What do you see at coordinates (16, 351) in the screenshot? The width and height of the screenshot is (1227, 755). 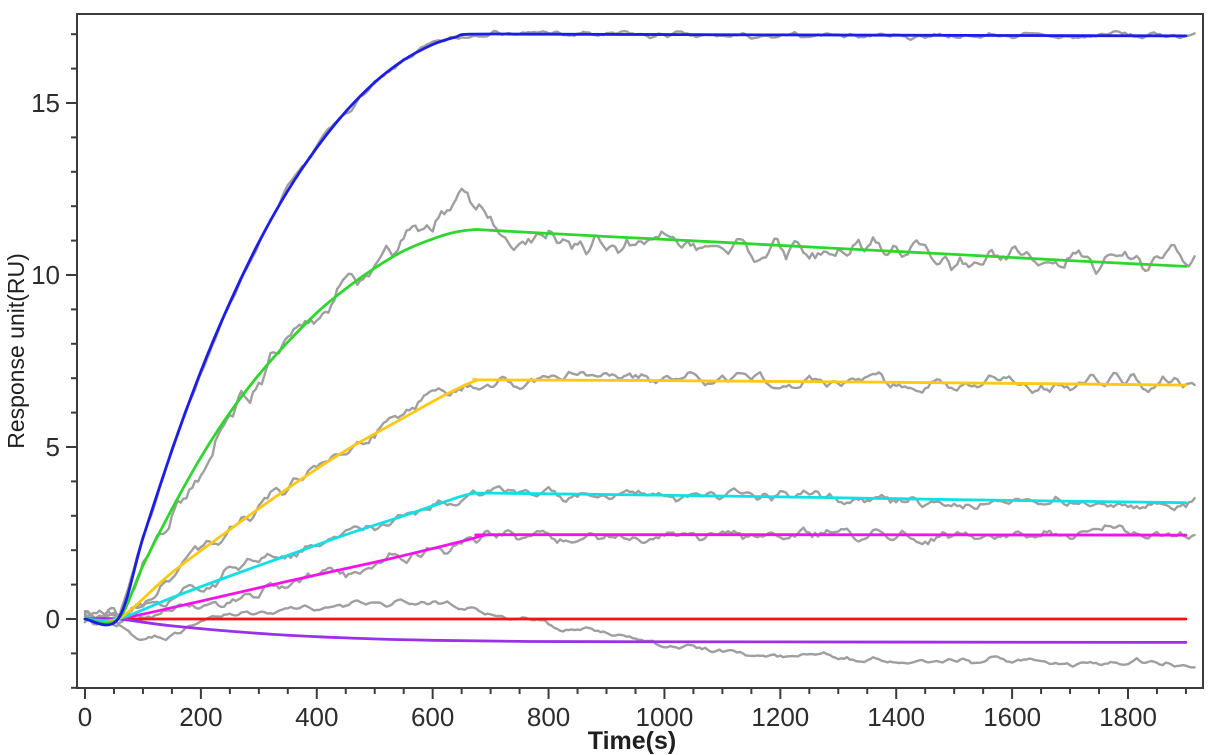 I see `y-axis-label: Response unit(RU)` at bounding box center [16, 351].